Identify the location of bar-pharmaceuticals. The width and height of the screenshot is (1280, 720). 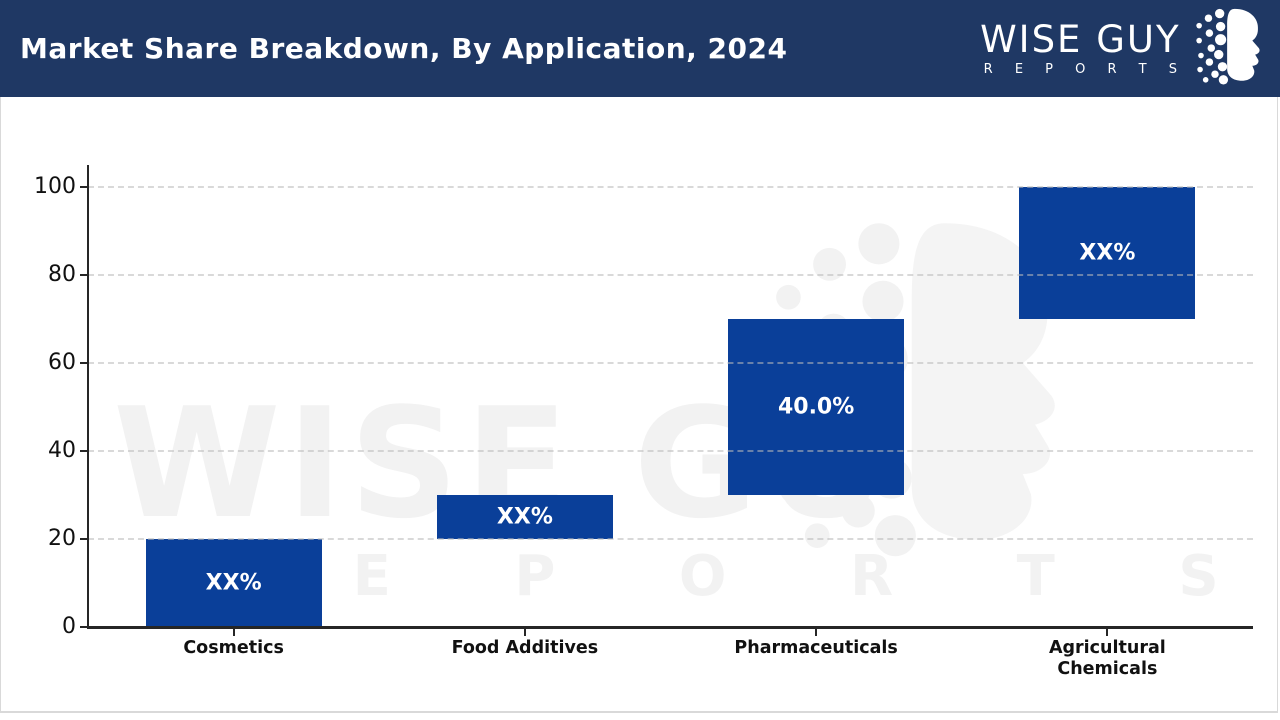
(816, 407).